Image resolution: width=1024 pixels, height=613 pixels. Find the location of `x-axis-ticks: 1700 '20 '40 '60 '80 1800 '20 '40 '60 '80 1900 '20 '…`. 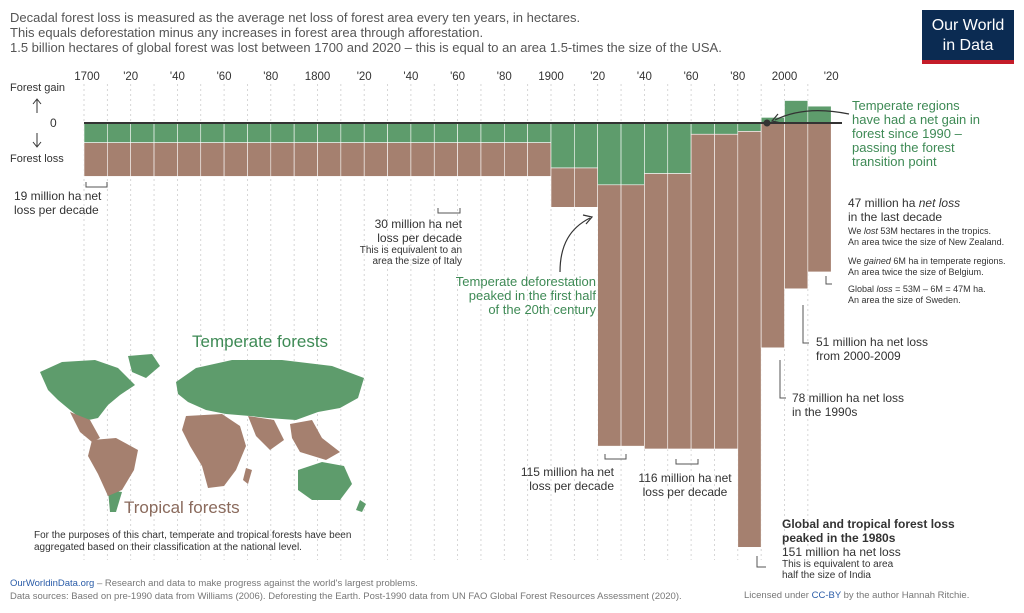

x-axis-ticks: 1700 '20 '40 '60 '80 1800 '20 '40 '60 '80 1900 '20 '… is located at coordinates (456, 77).